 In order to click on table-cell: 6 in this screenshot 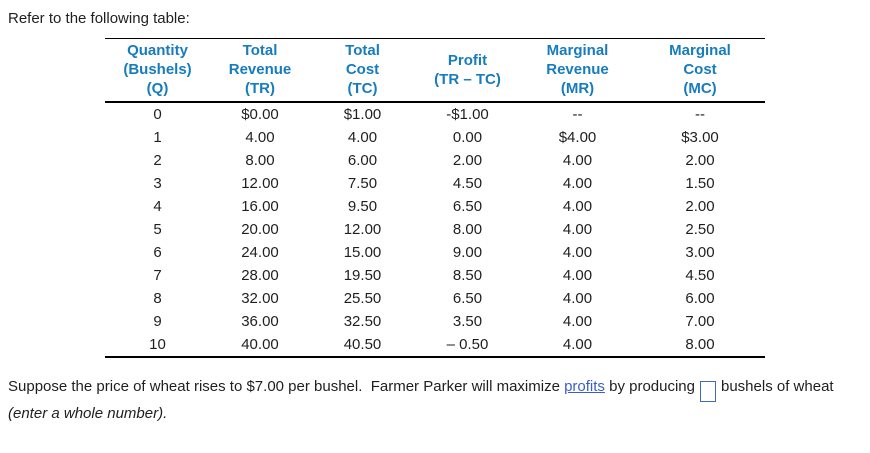, I will do `click(157, 252)`.